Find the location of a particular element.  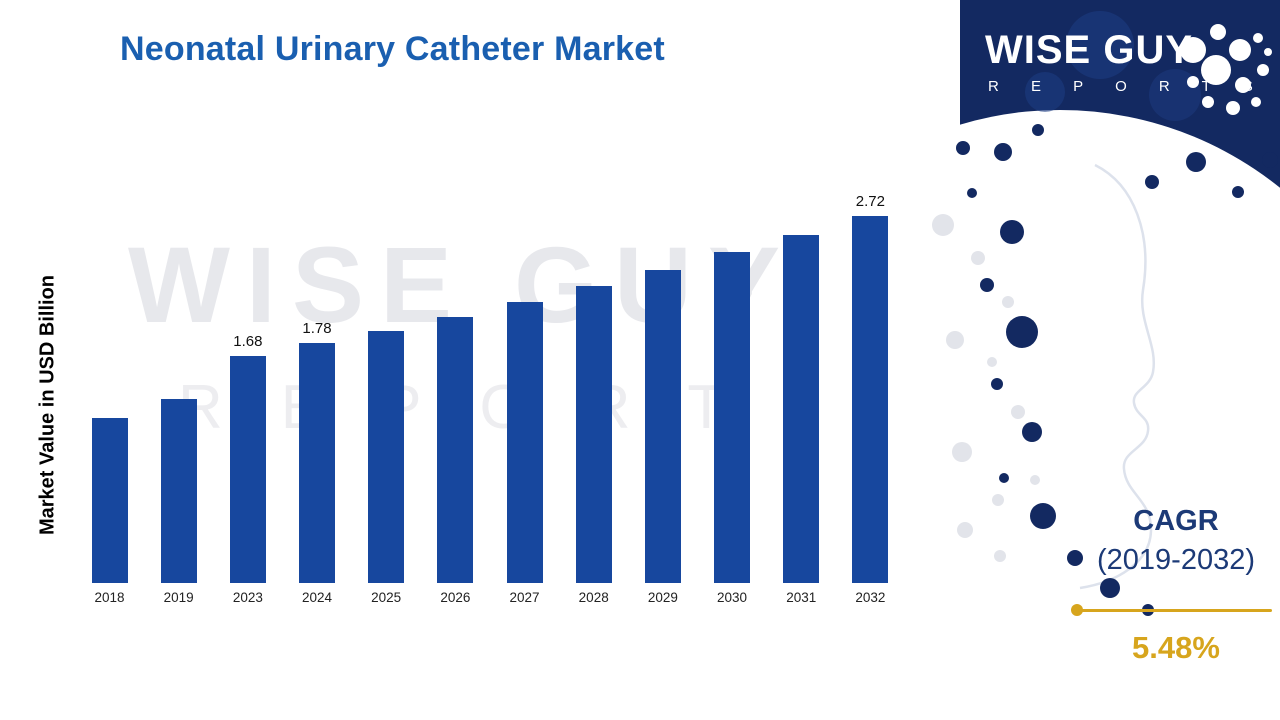

x-axis-label: 2024 is located at coordinates (317, 597).